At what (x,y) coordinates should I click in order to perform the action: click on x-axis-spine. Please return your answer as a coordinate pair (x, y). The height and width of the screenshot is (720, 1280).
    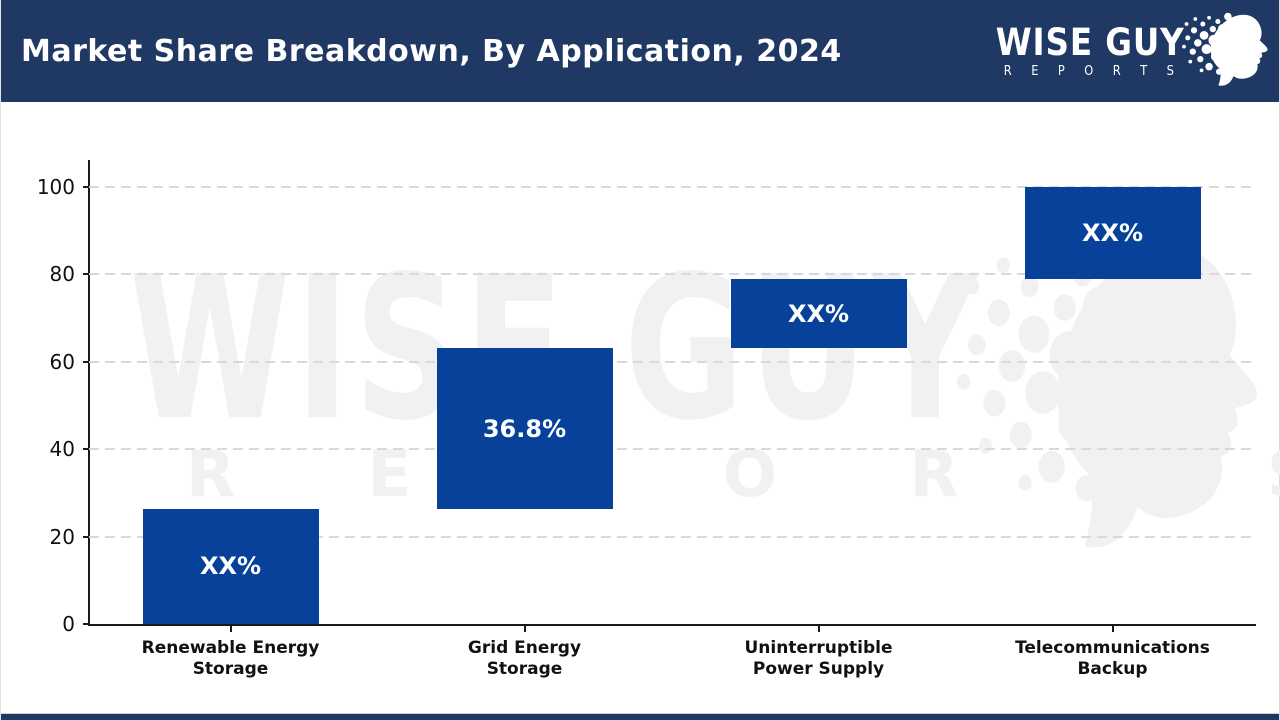
    Looking at the image, I should click on (672, 625).